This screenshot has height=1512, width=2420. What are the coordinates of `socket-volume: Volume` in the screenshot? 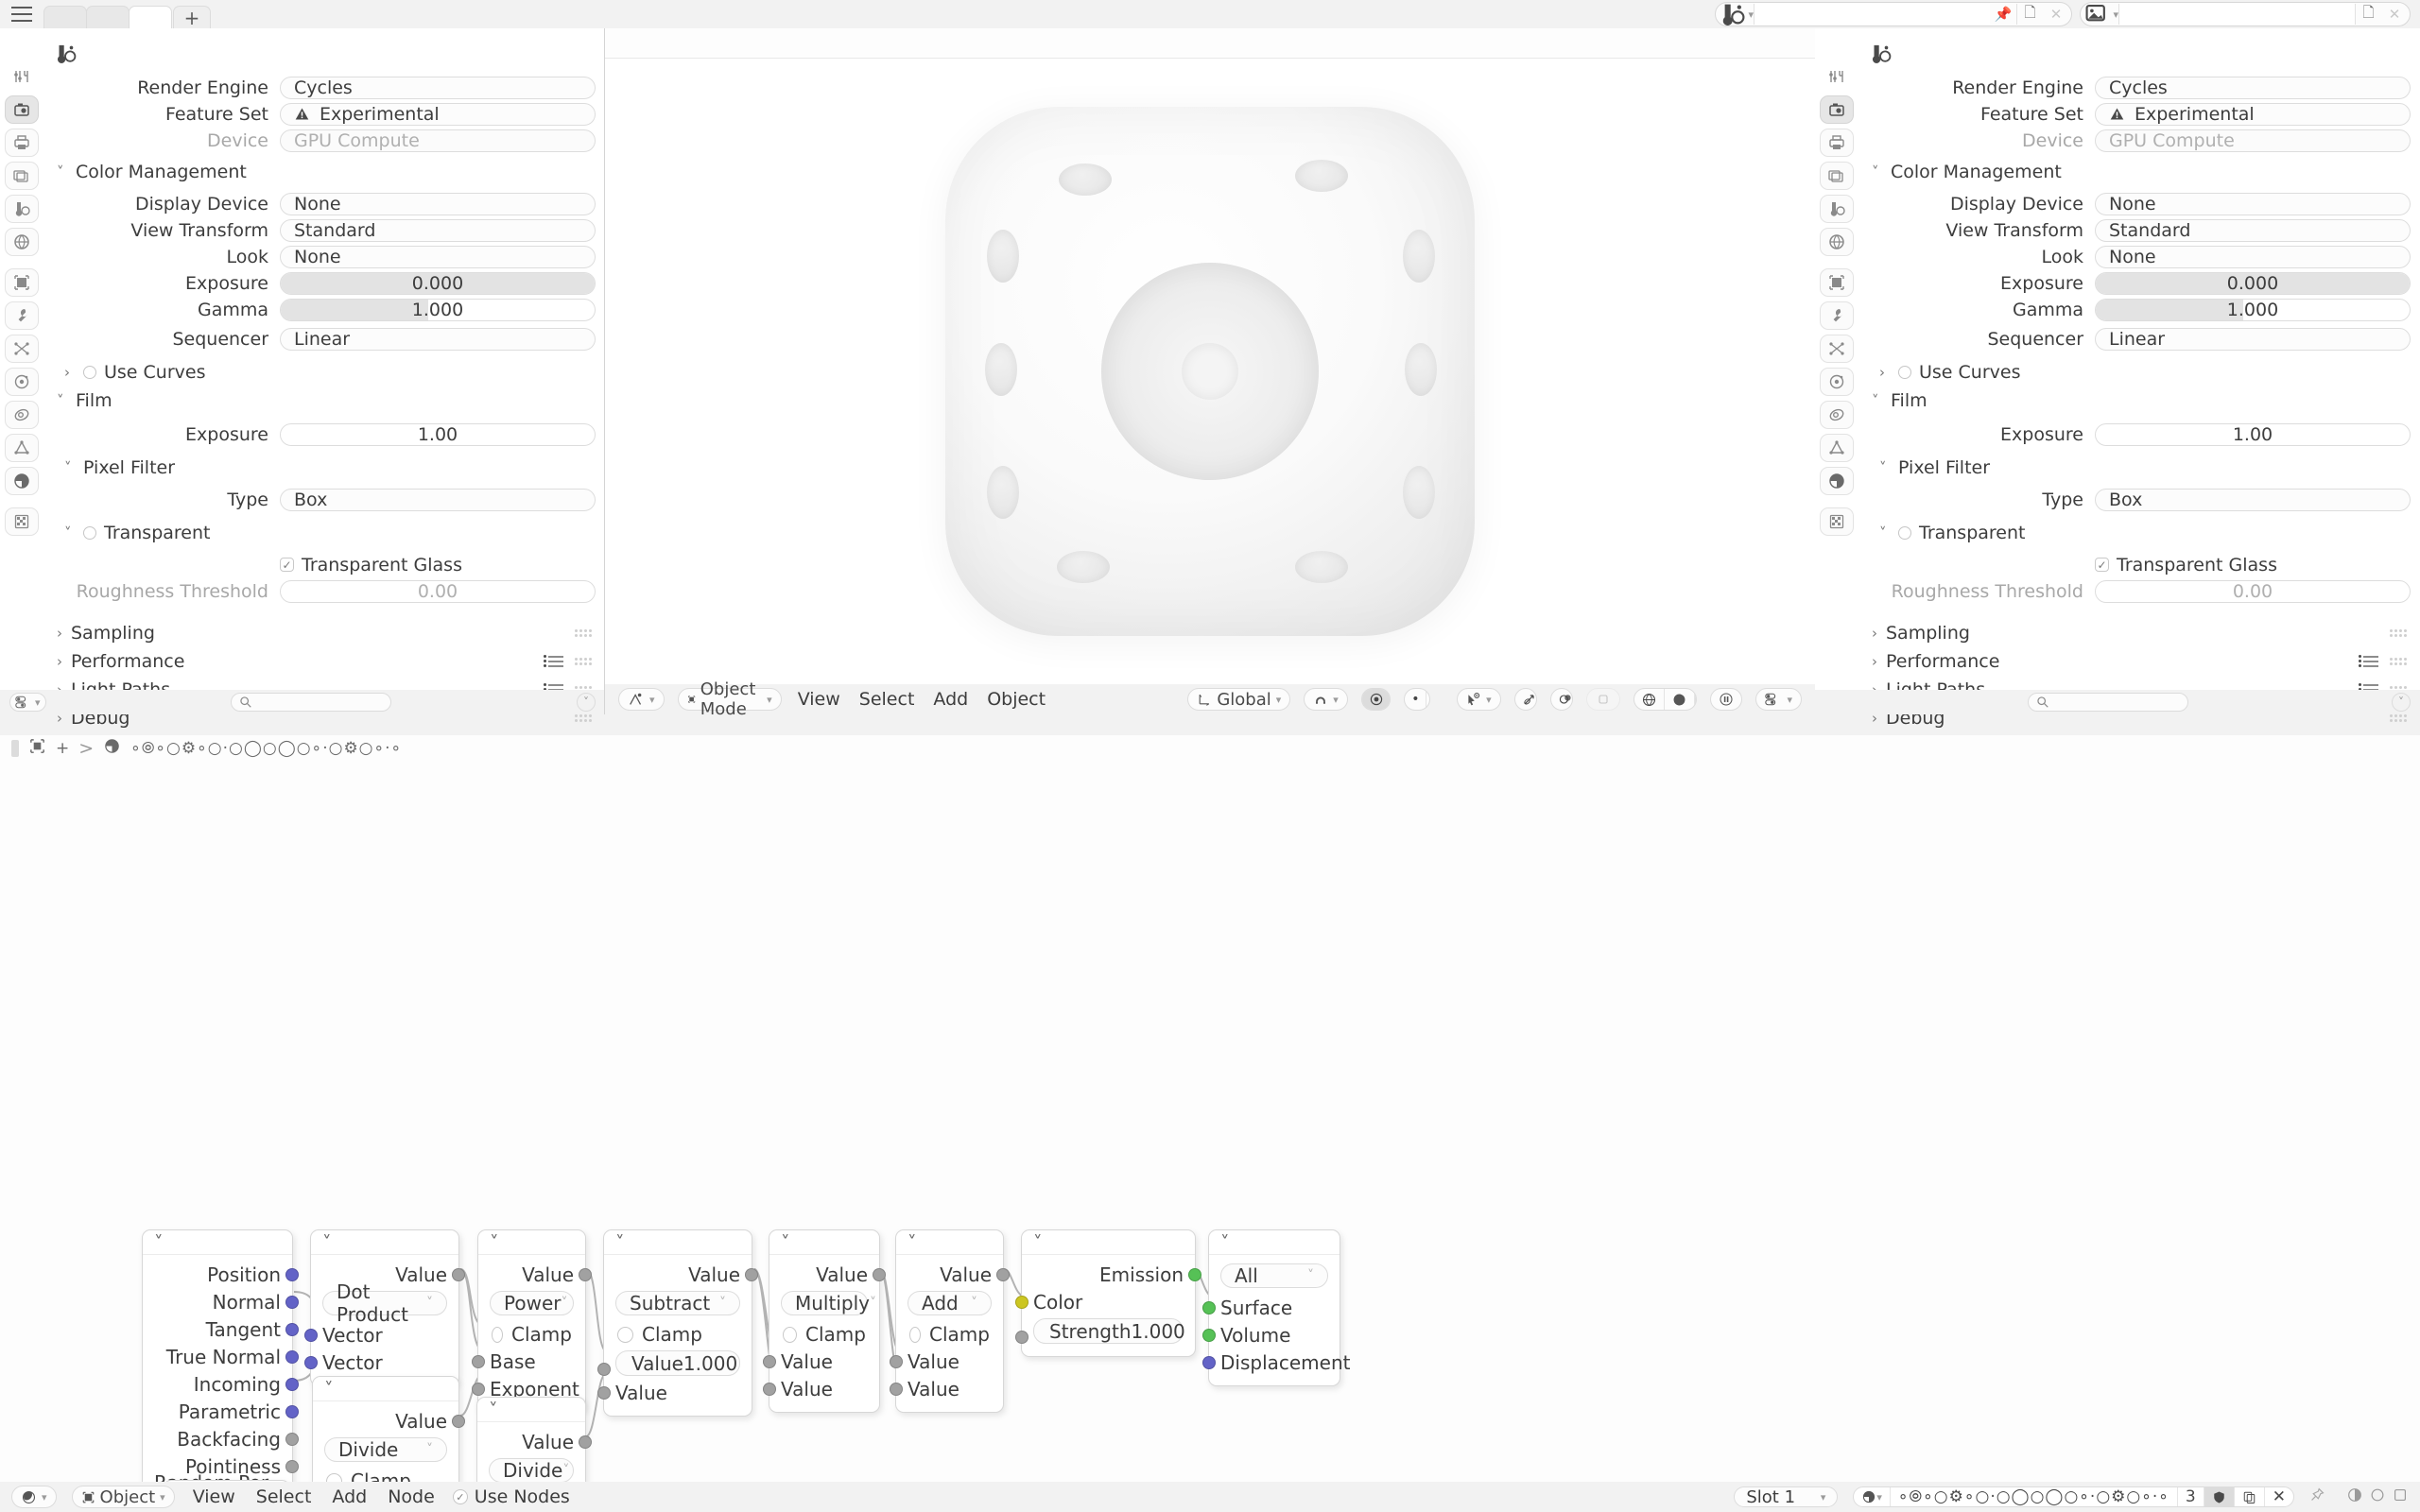 It's located at (1271, 1335).